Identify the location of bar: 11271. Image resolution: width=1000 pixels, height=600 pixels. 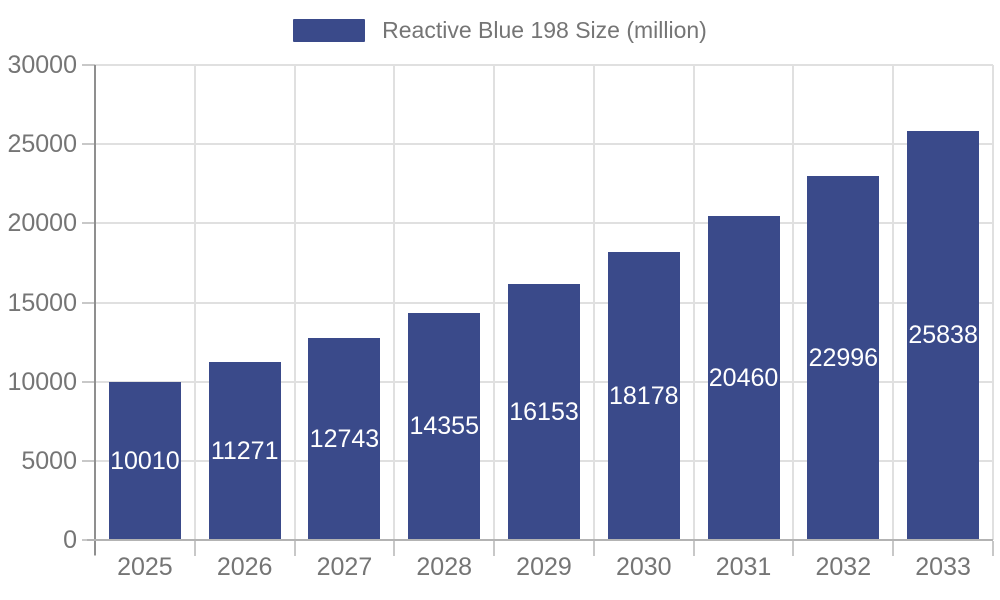
(244, 450).